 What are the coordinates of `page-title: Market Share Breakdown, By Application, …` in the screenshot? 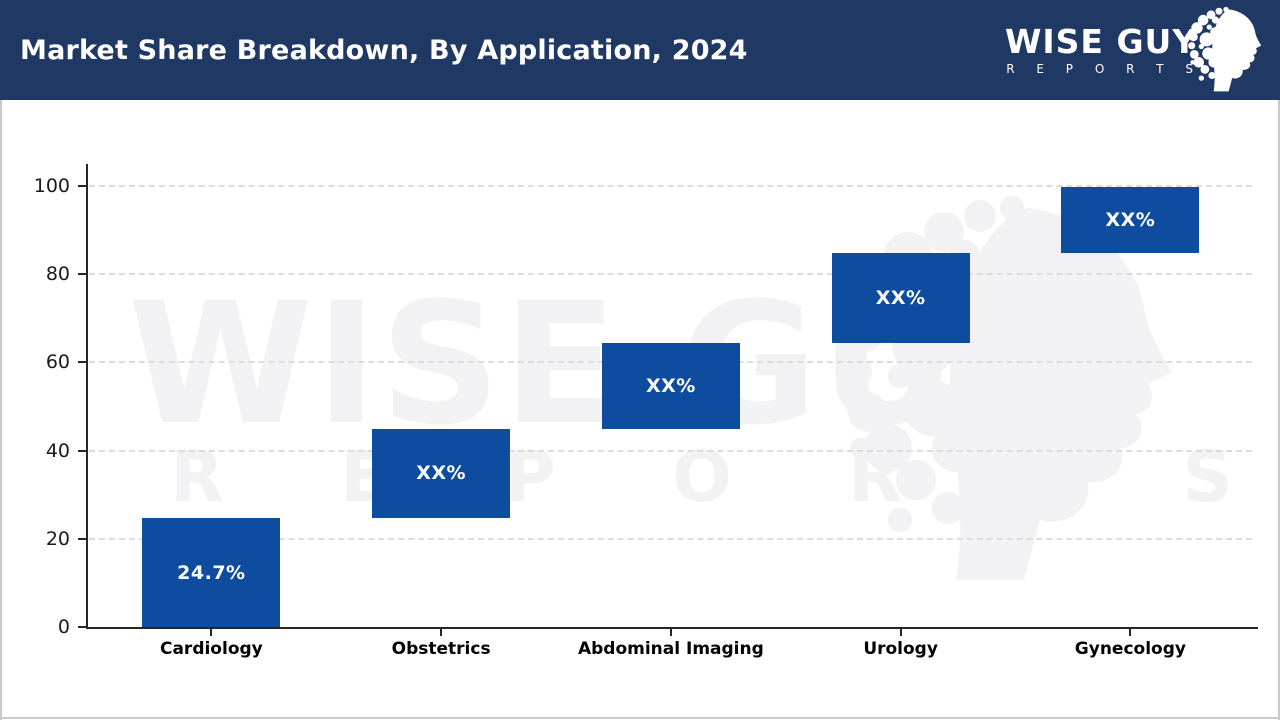 It's located at (384, 50).